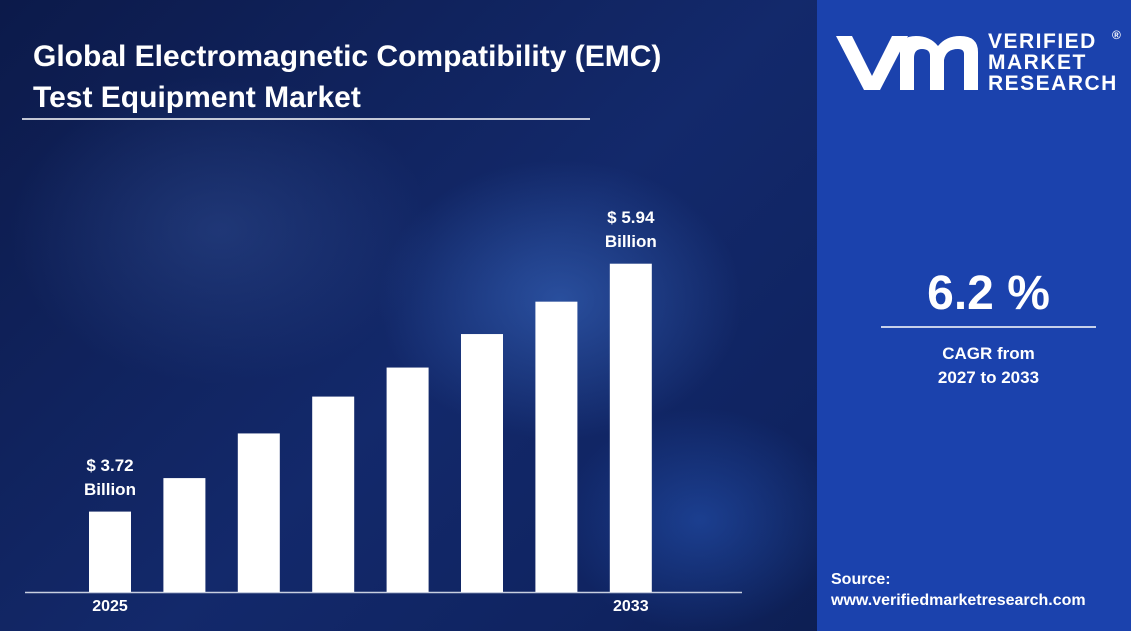 The height and width of the screenshot is (631, 1131). Describe the element at coordinates (630, 229) in the screenshot. I see `value-label: $ 5.94 Billion` at that location.